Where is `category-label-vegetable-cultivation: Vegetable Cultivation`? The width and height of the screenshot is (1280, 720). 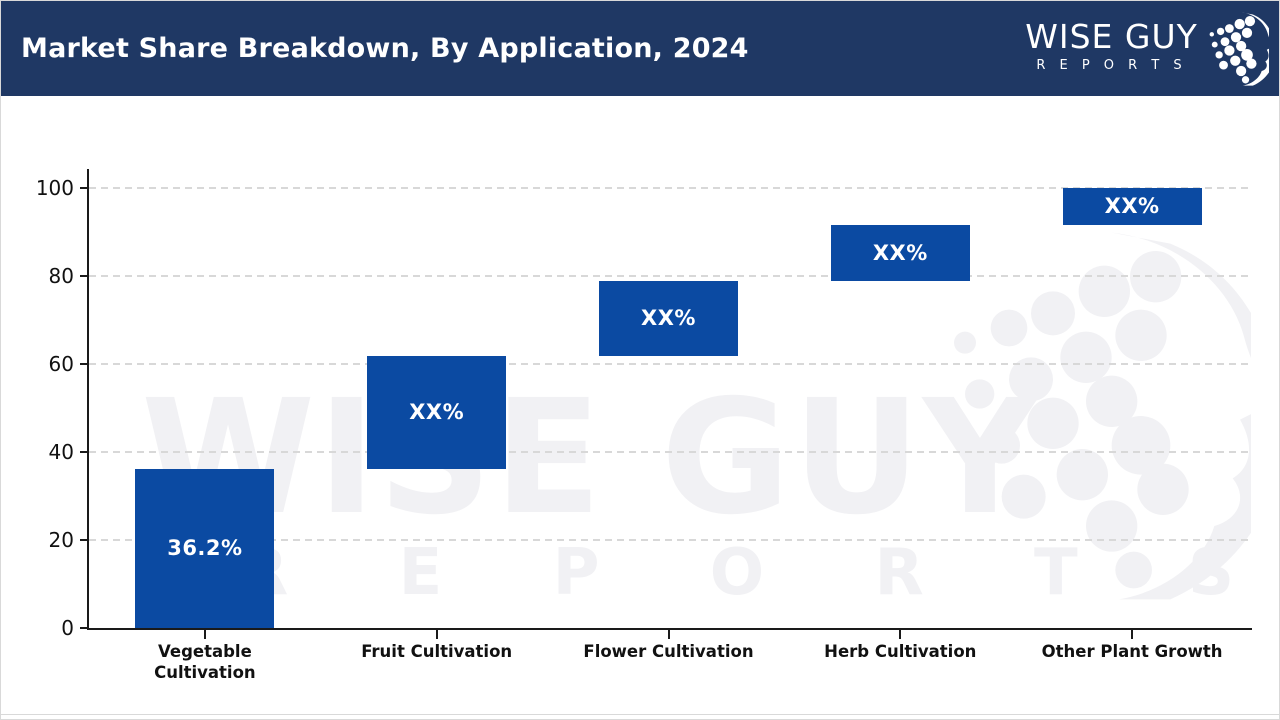 category-label-vegetable-cultivation: Vegetable Cultivation is located at coordinates (205, 662).